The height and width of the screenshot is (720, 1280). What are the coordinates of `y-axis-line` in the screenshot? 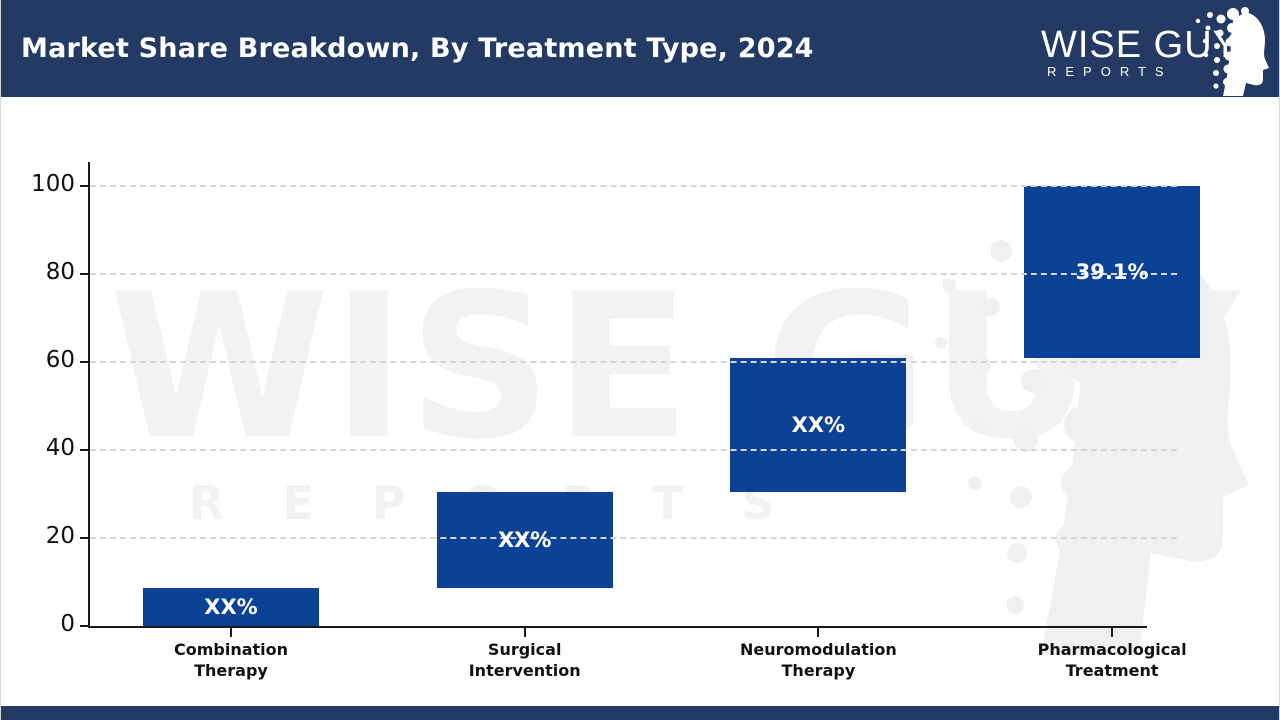 It's located at (89, 395).